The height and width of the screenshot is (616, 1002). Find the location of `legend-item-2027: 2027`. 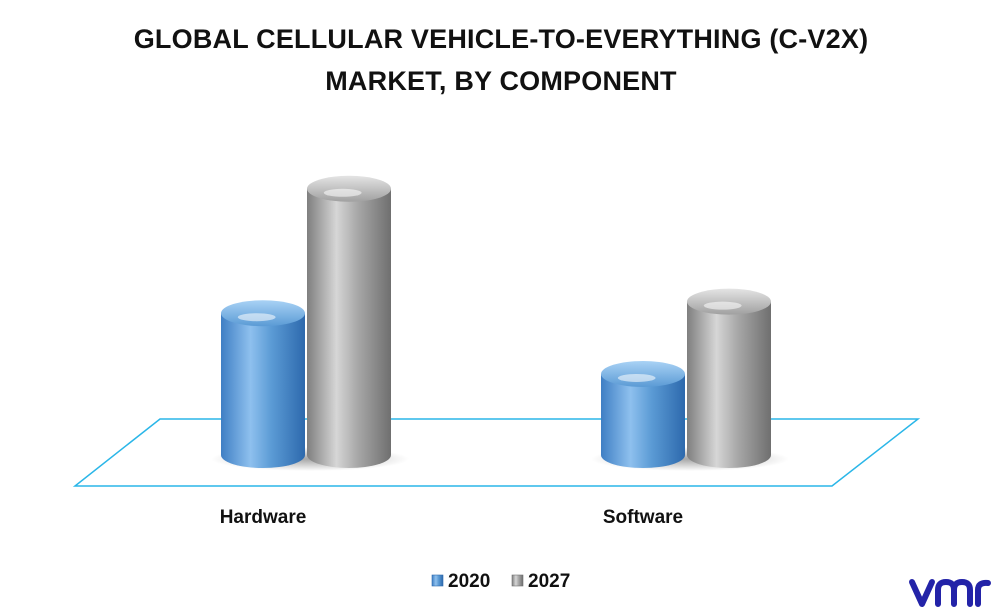

legend-item-2027: 2027 is located at coordinates (540, 581).